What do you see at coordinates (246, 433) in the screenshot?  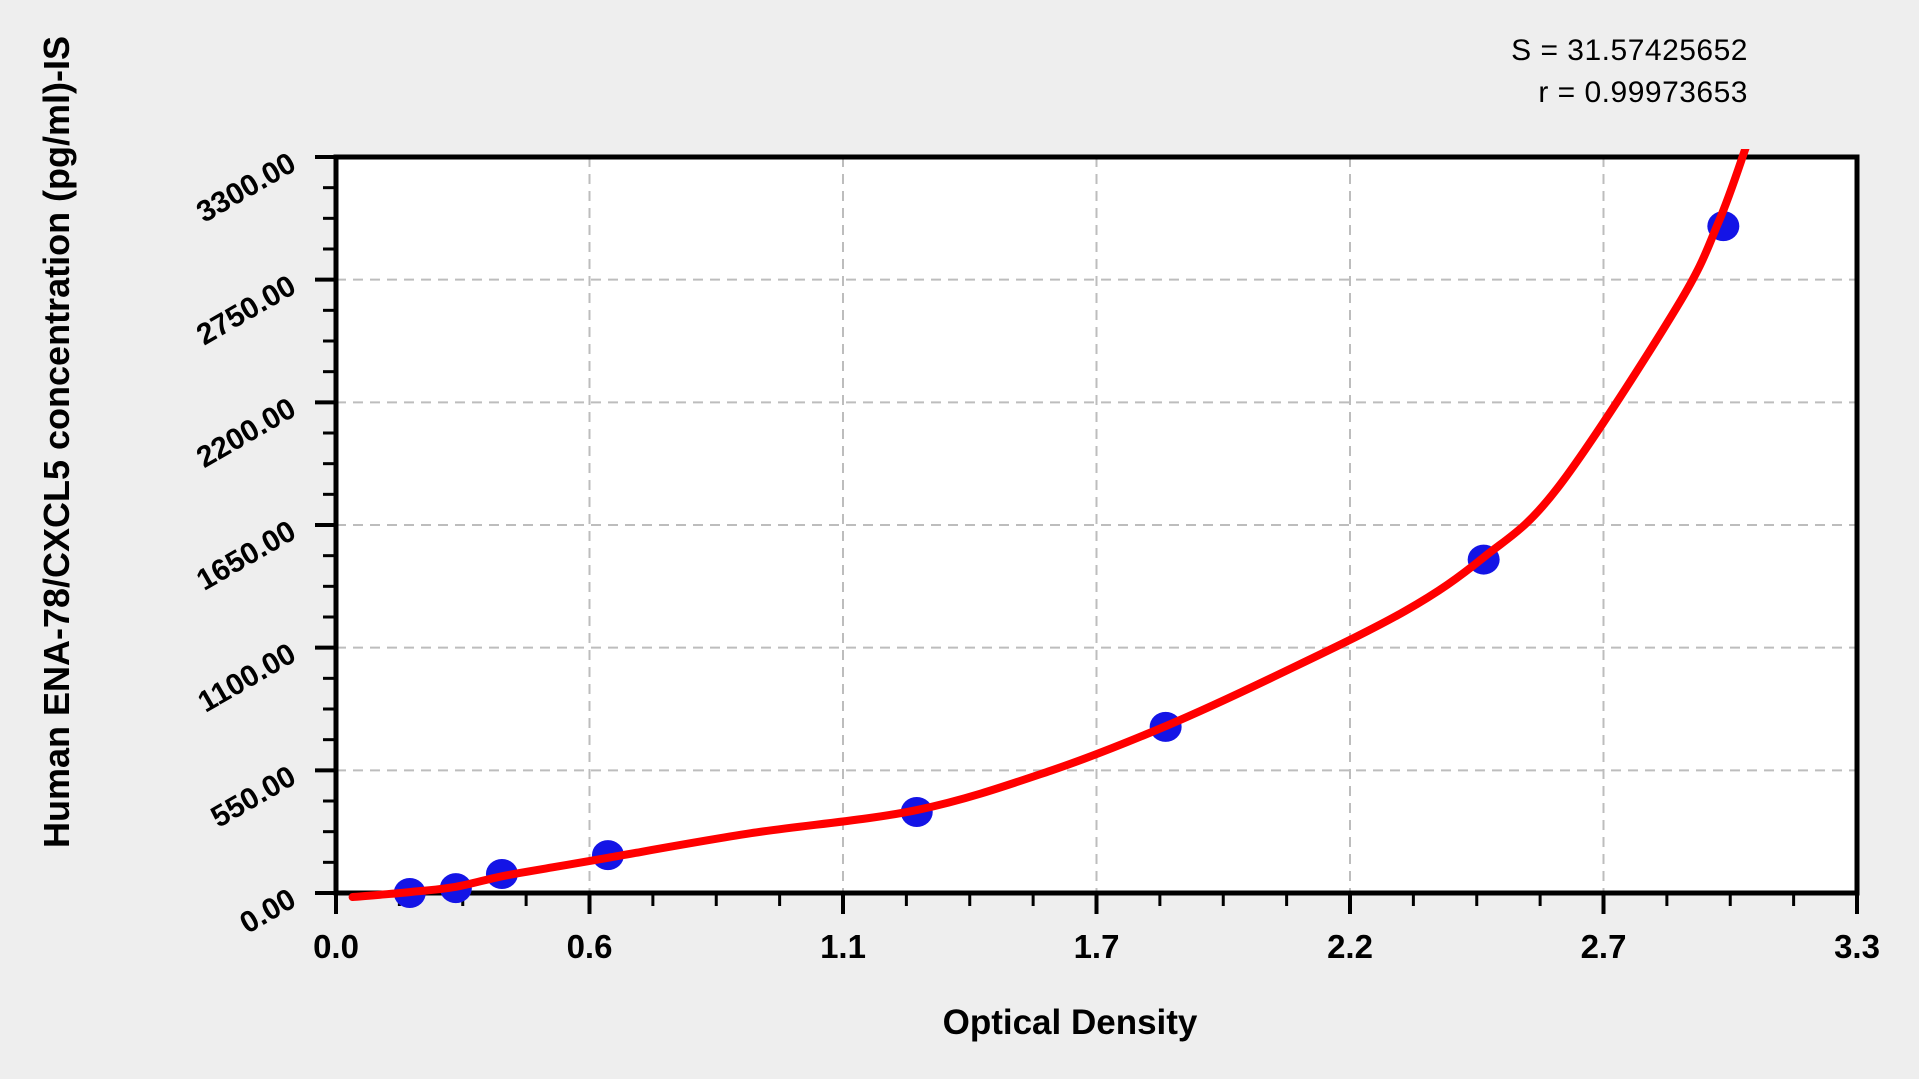 I see `y-tick-label: 2200.00` at bounding box center [246, 433].